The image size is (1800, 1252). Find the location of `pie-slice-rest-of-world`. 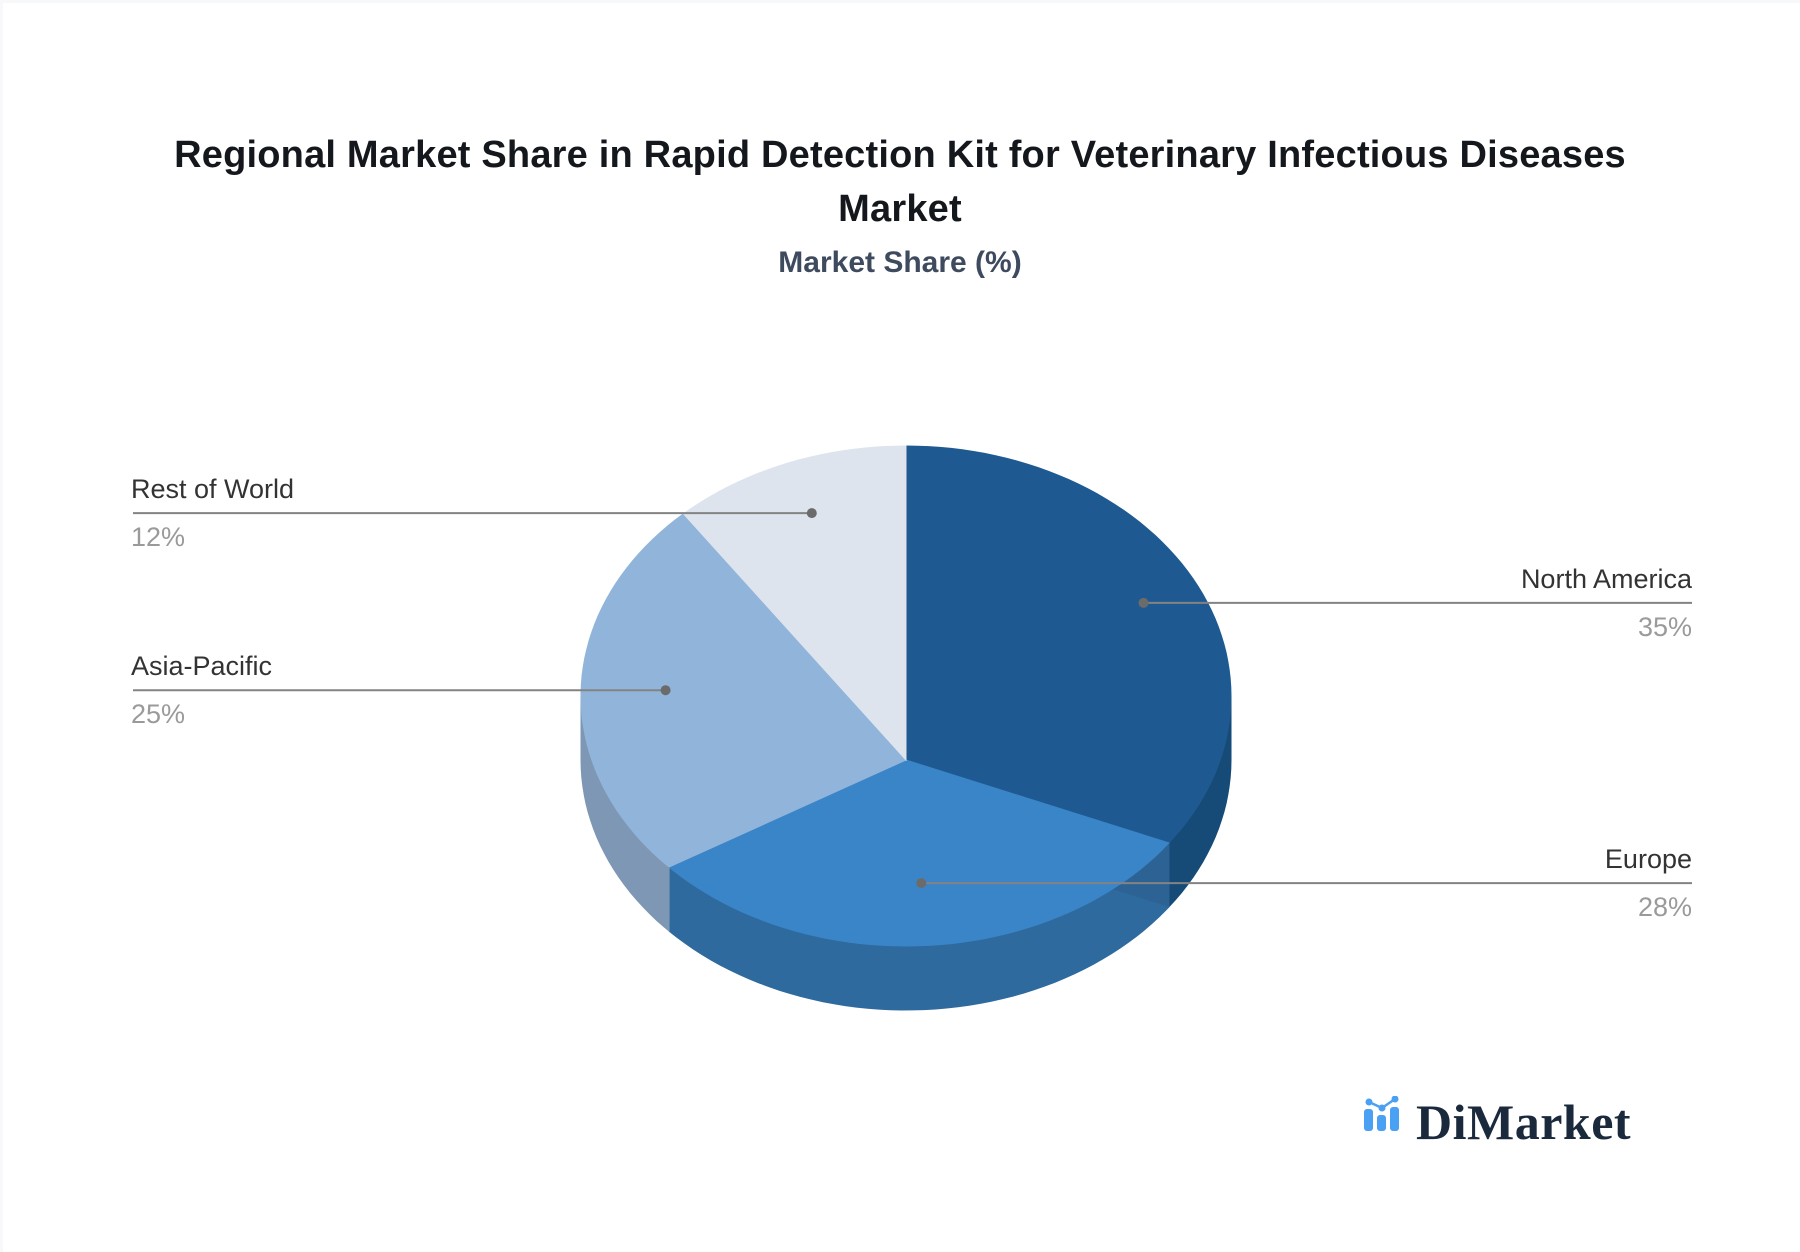

pie-slice-rest-of-world is located at coordinates (794, 603).